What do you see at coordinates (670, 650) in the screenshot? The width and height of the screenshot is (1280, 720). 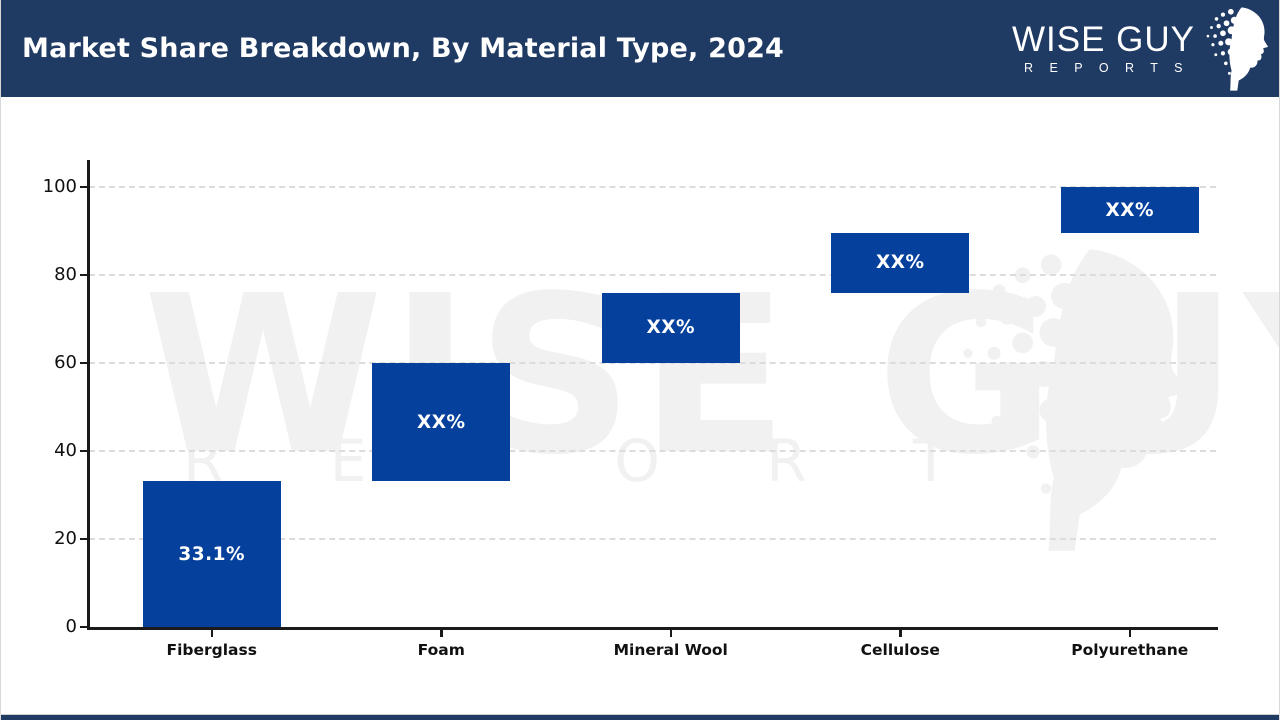 I see `category-label-3: Mineral Wool` at bounding box center [670, 650].